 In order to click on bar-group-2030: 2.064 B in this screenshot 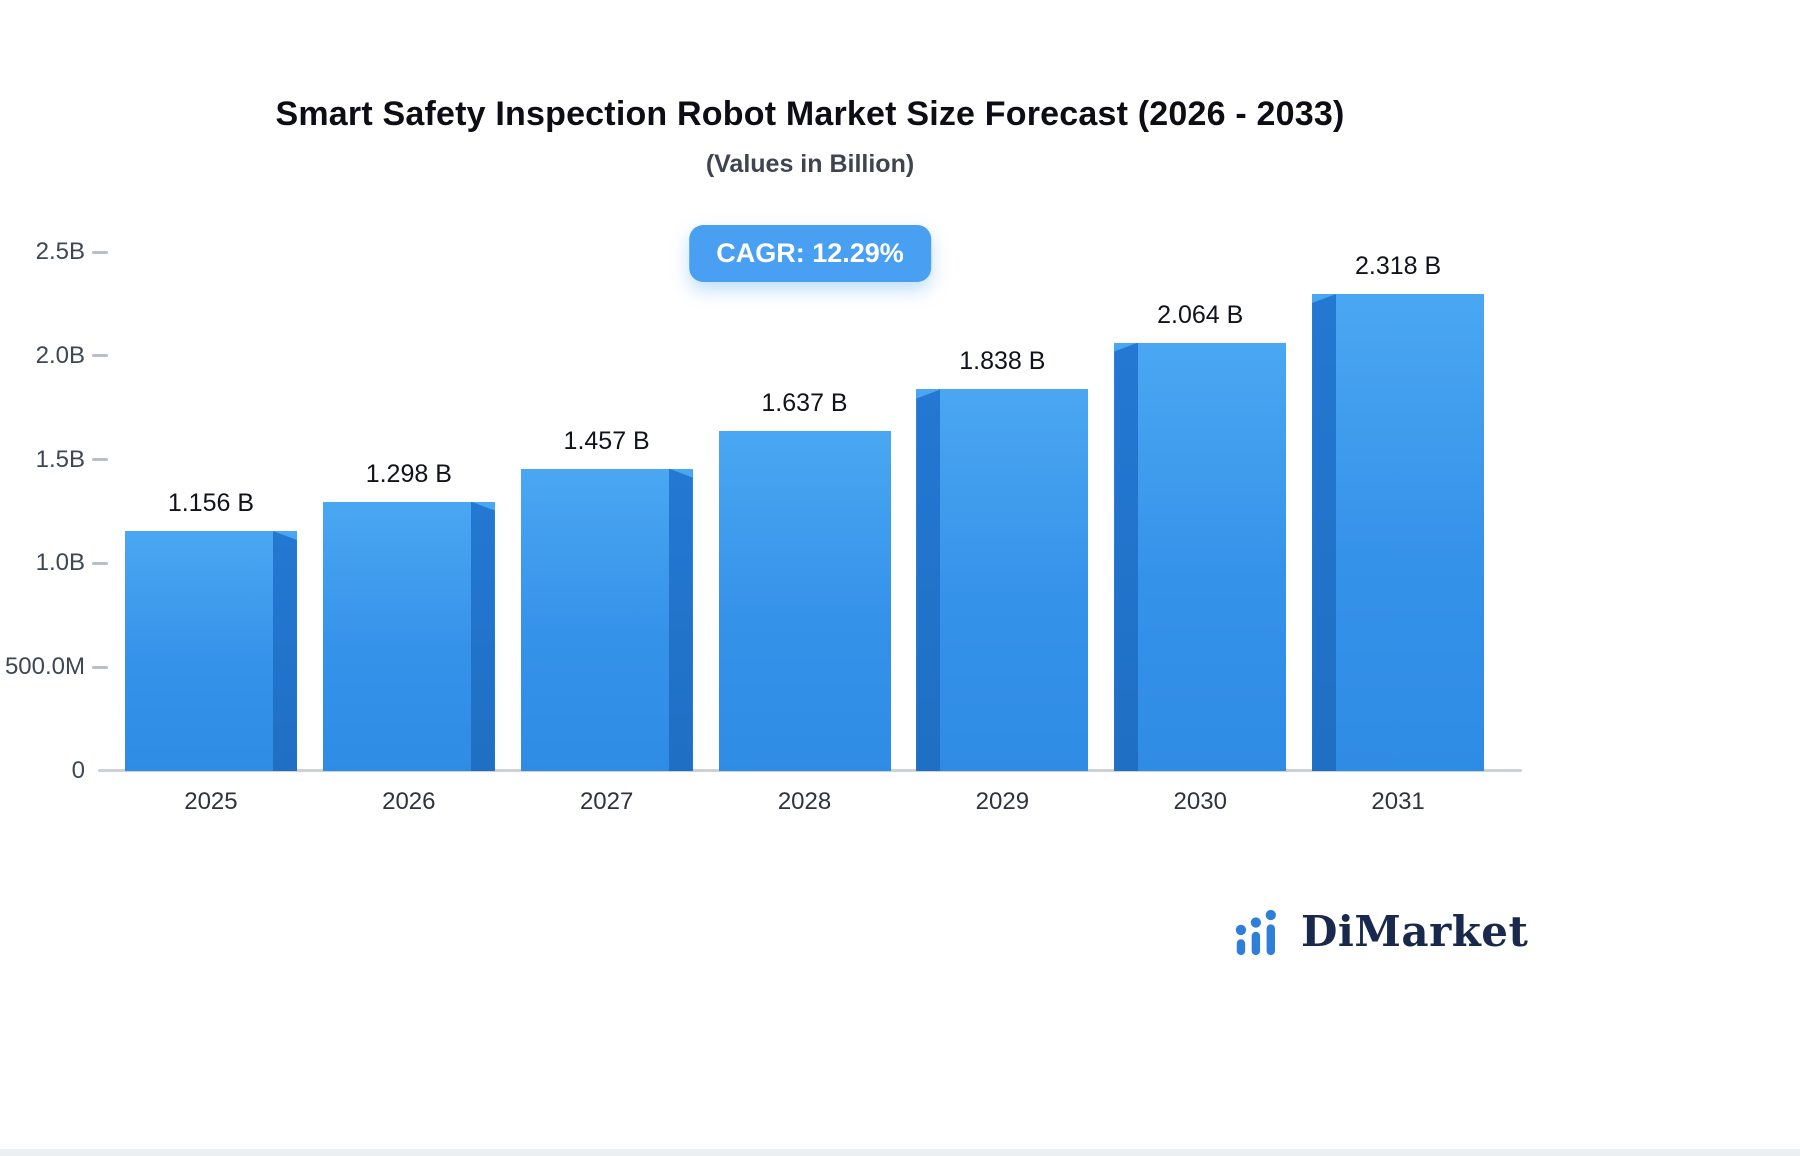, I will do `click(1200, 511)`.